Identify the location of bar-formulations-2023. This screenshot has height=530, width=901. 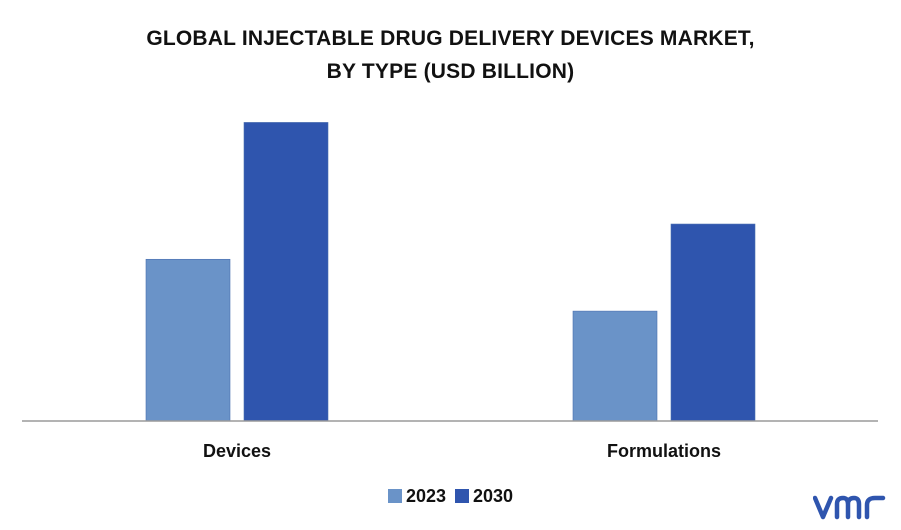
(615, 366).